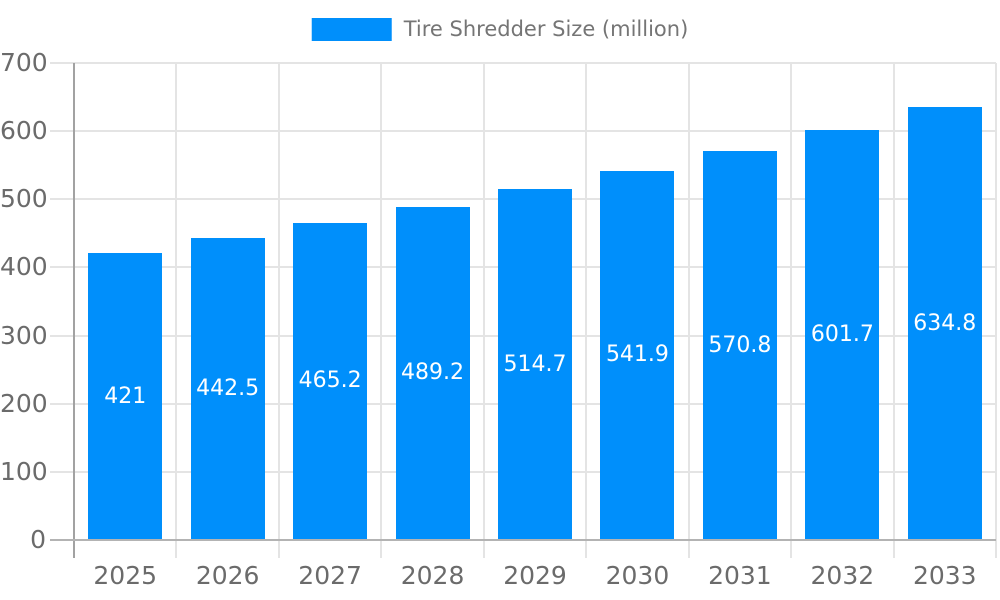  Describe the element at coordinates (24, 131) in the screenshot. I see `y-axis-tick-label: 600` at that location.